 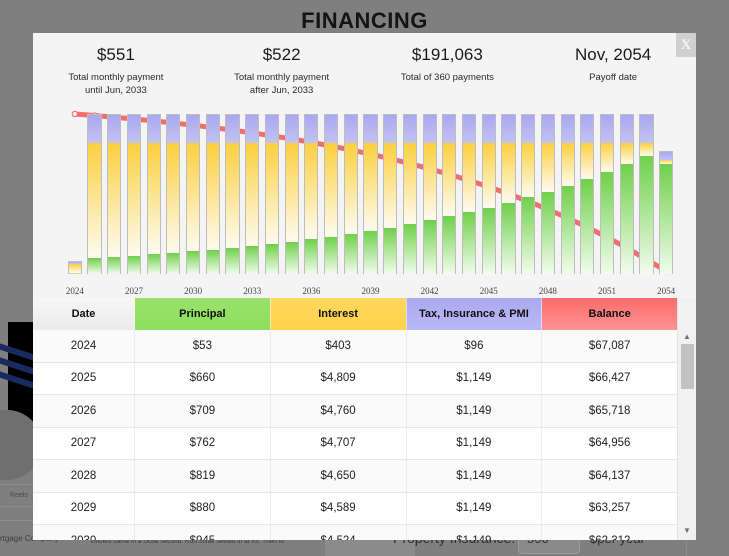 What do you see at coordinates (609, 476) in the screenshot?
I see `cell-balance: $64,137` at bounding box center [609, 476].